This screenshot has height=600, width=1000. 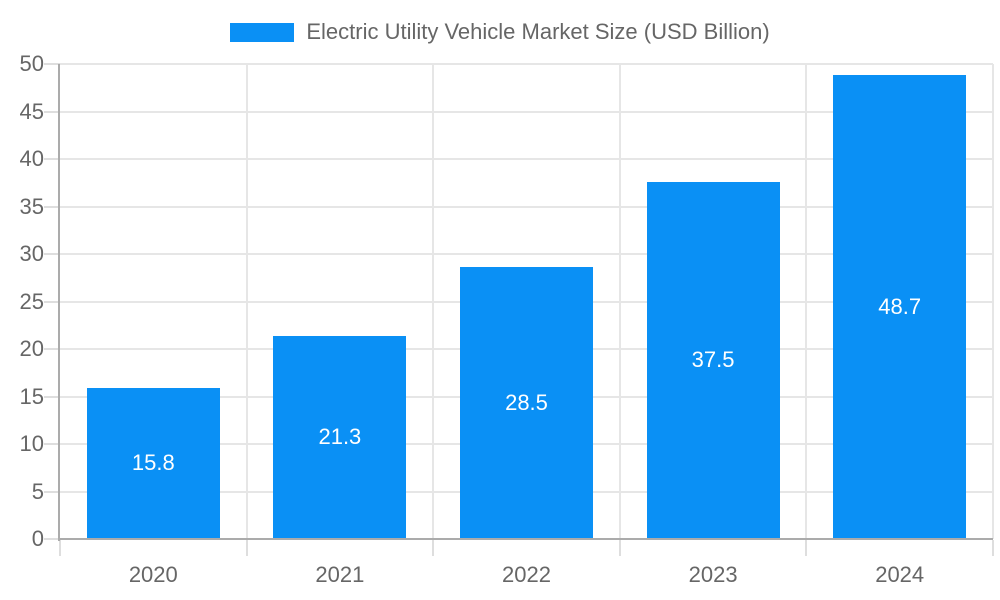 I want to click on x-axis-tick-label: 2024, so click(x=900, y=574).